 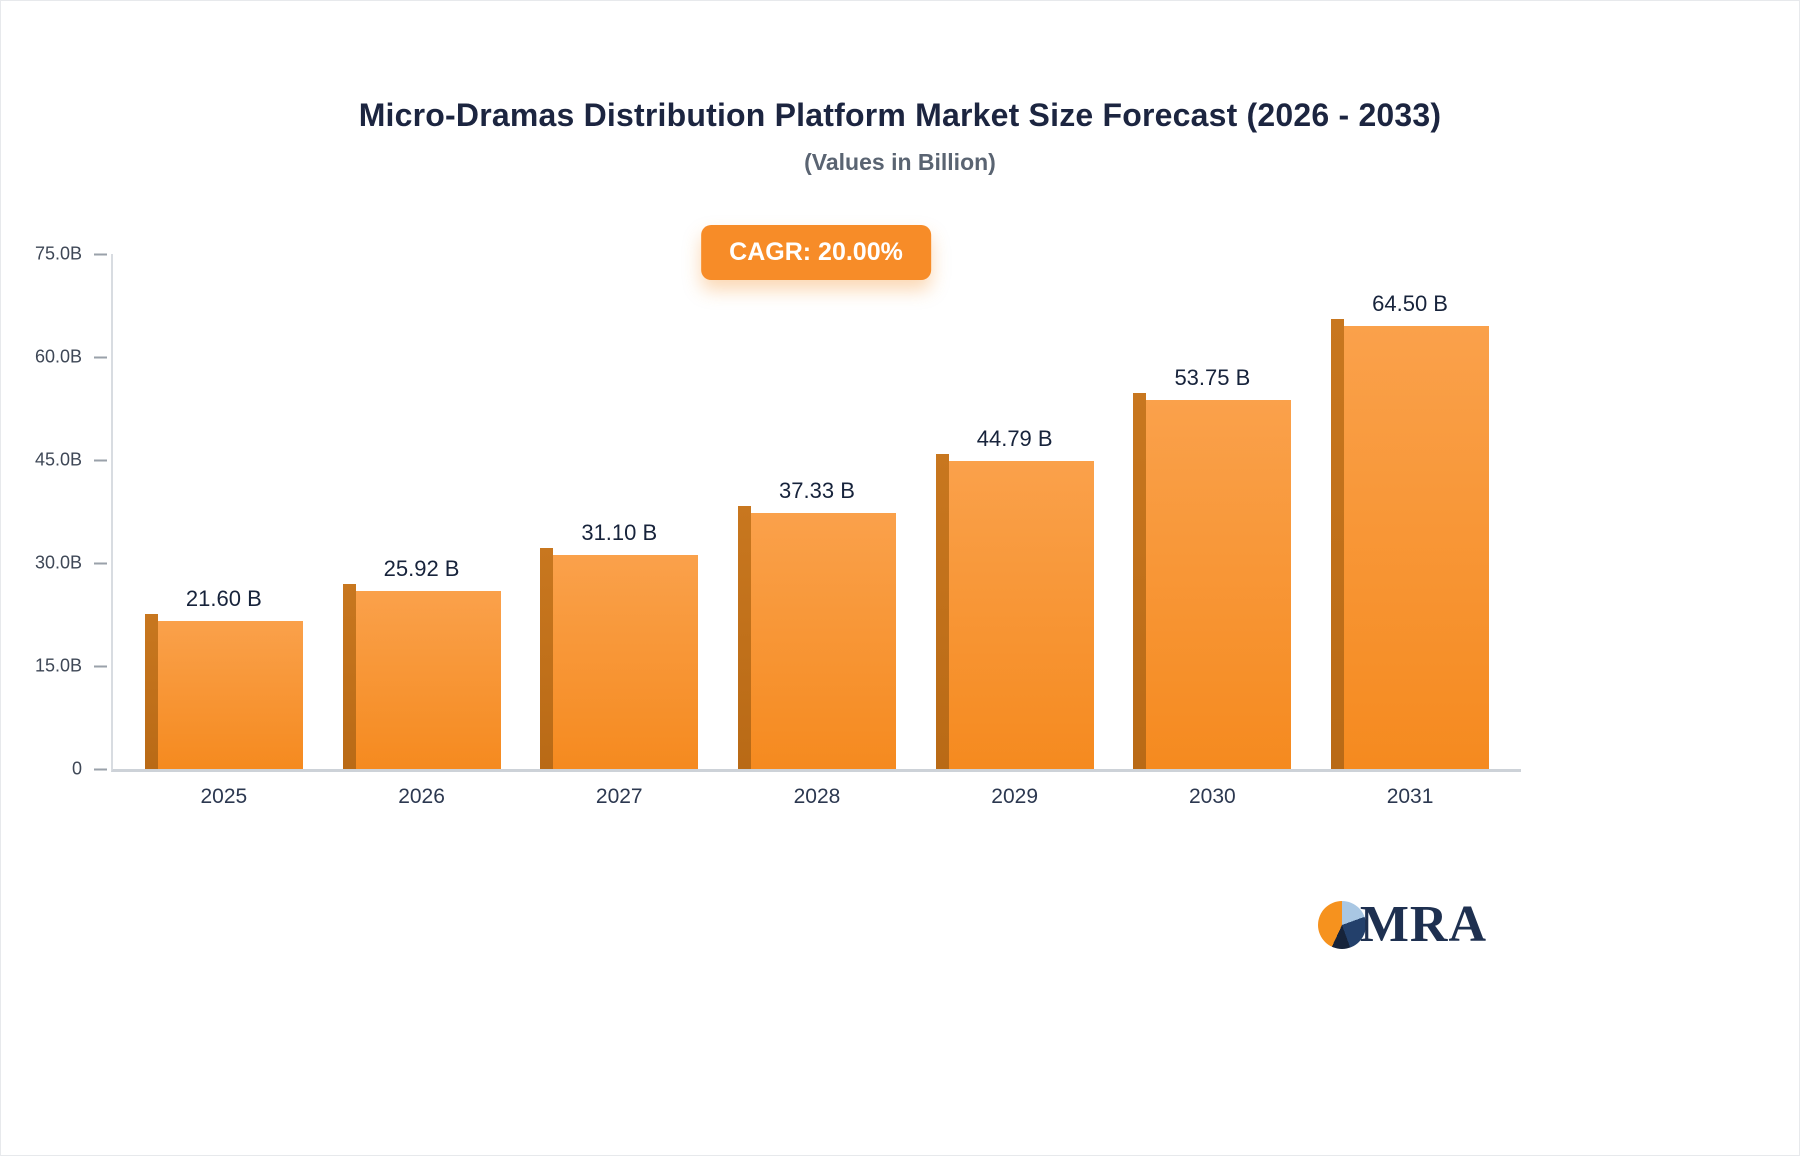 What do you see at coordinates (58, 253) in the screenshot?
I see `y-tick-label: 75.0B` at bounding box center [58, 253].